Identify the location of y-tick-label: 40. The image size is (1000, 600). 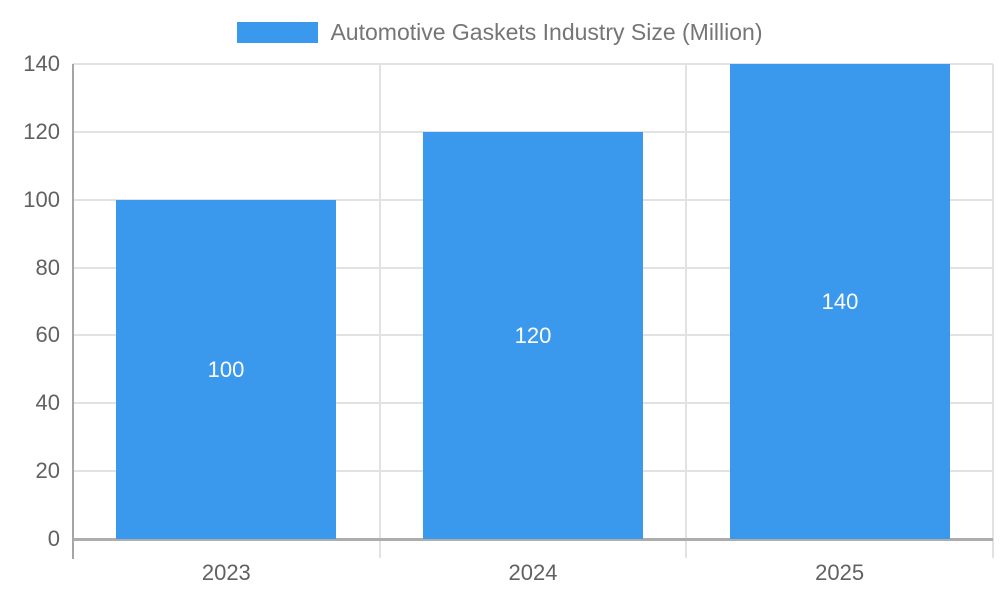
(47, 403).